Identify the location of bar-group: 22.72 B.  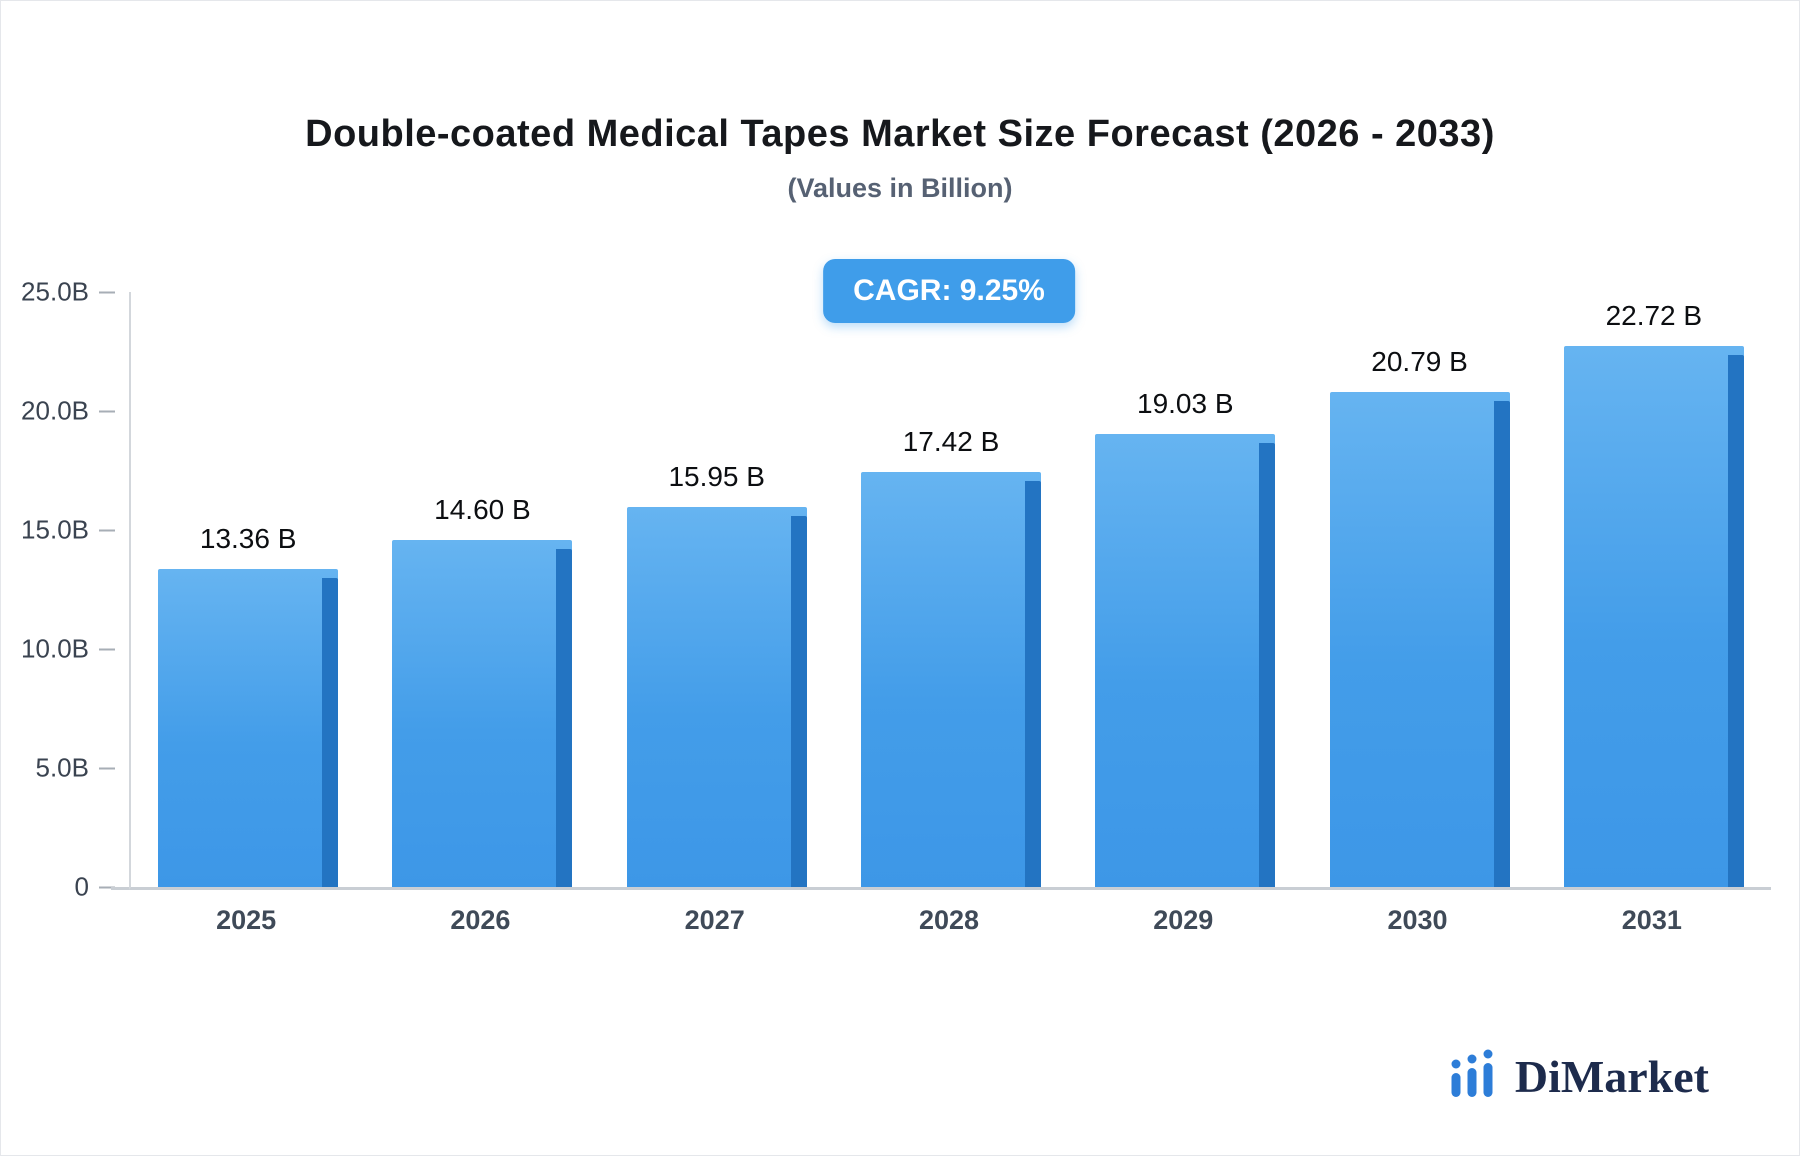
(1654, 589).